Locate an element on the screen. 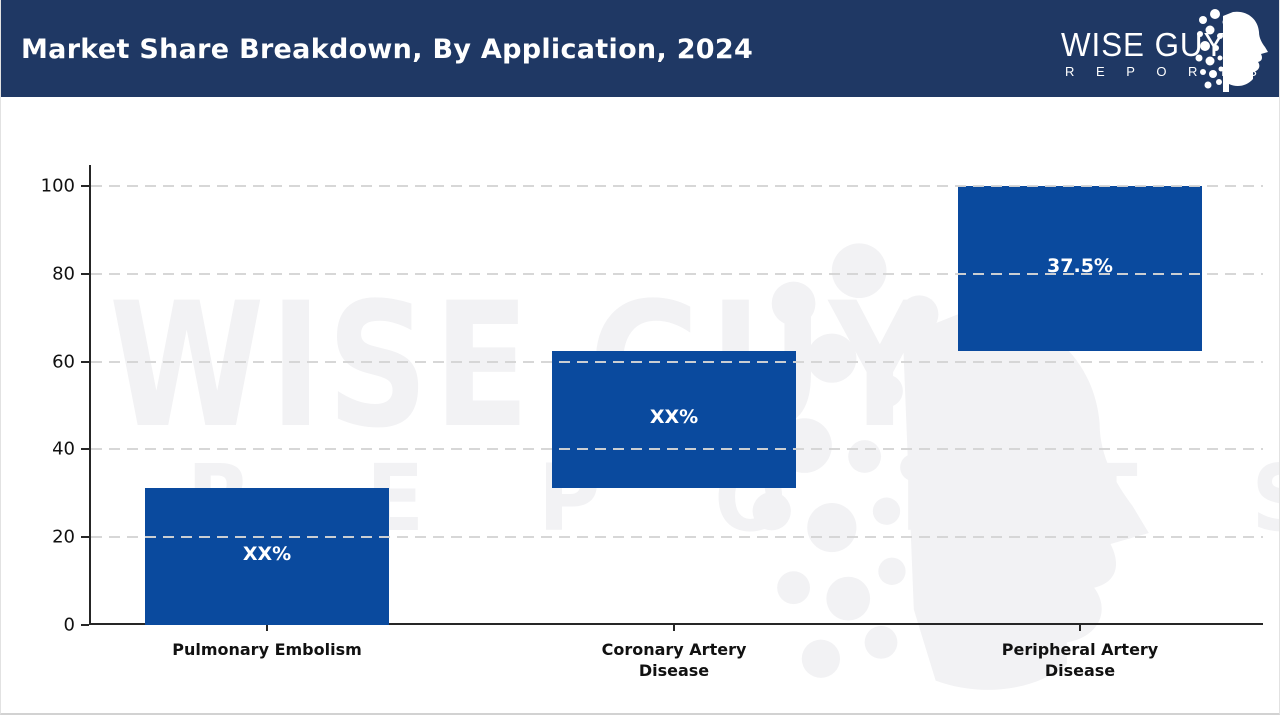  y-axis-tick-label: 20 is located at coordinates (63, 537).